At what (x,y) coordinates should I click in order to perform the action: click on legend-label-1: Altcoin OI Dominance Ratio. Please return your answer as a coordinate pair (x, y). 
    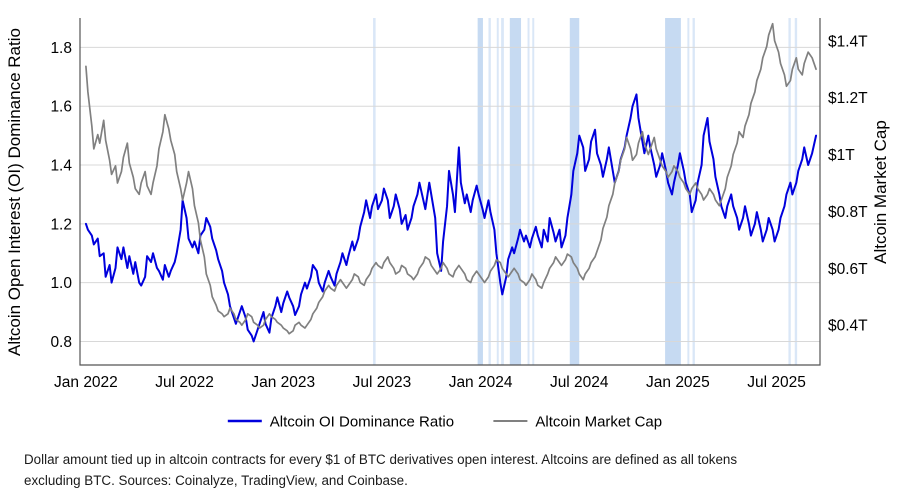
    Looking at the image, I should click on (362, 422).